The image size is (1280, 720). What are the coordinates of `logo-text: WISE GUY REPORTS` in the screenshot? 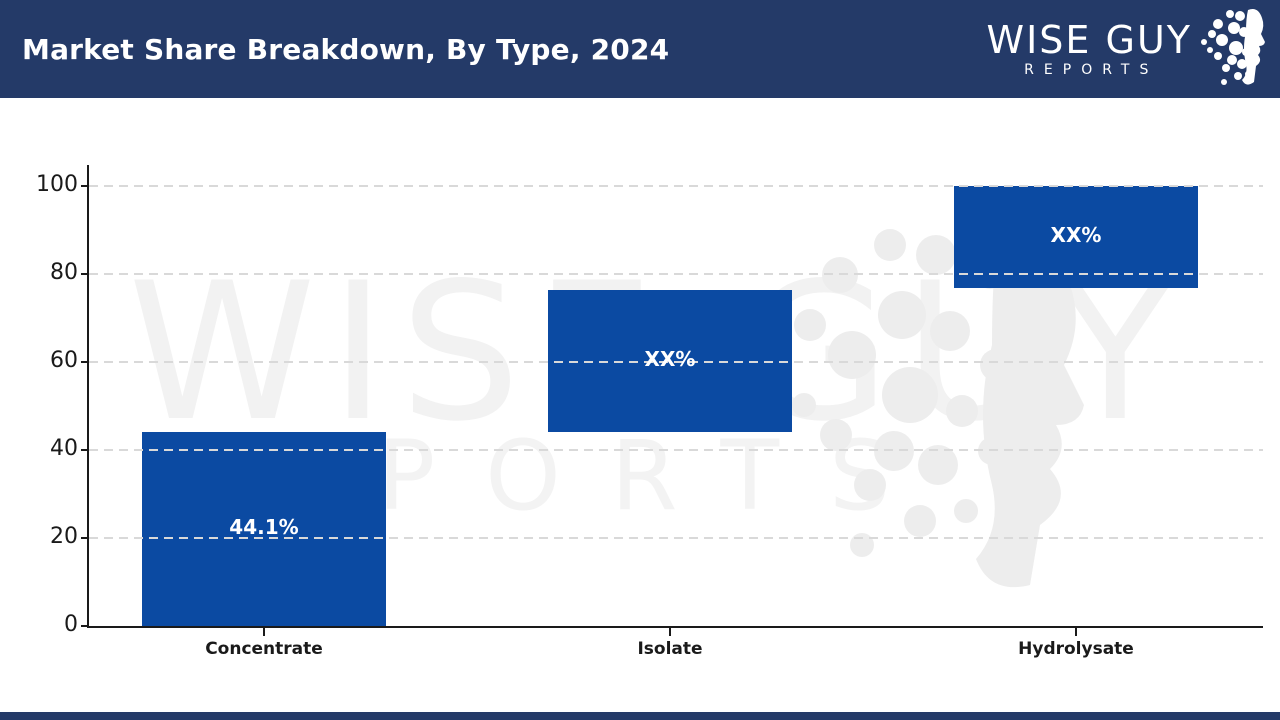 It's located at (1089, 49).